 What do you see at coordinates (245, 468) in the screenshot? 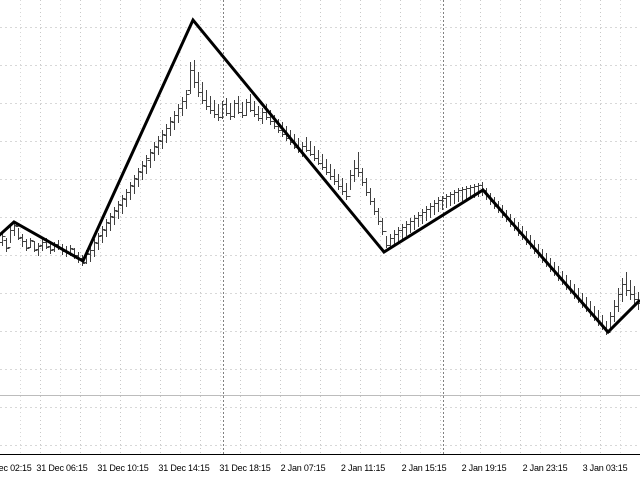
I see `time-axis-label: 31 Dec 18:15` at bounding box center [245, 468].